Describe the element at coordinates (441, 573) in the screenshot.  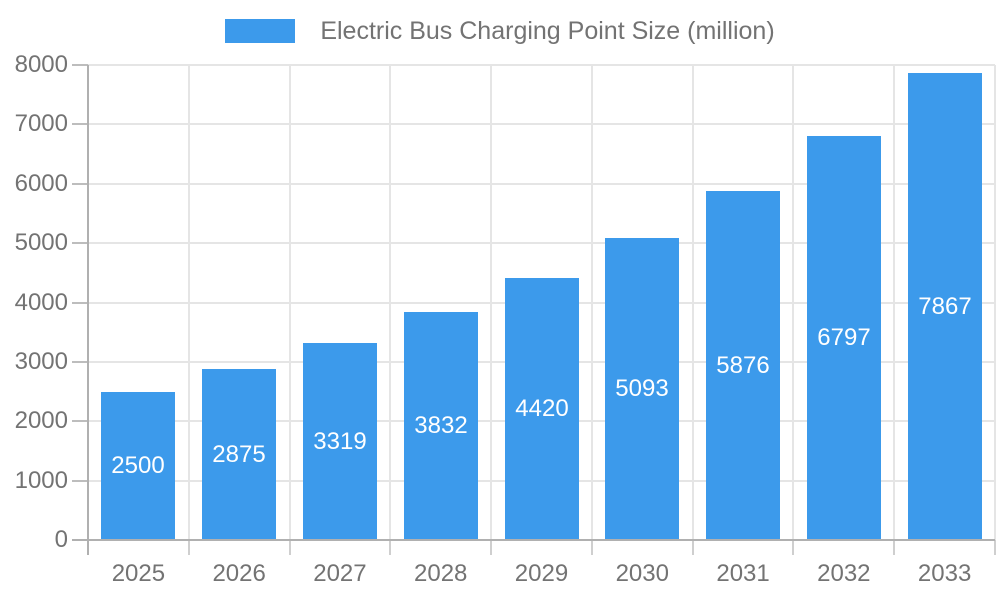
I see `x-axis-label: 2028` at that location.